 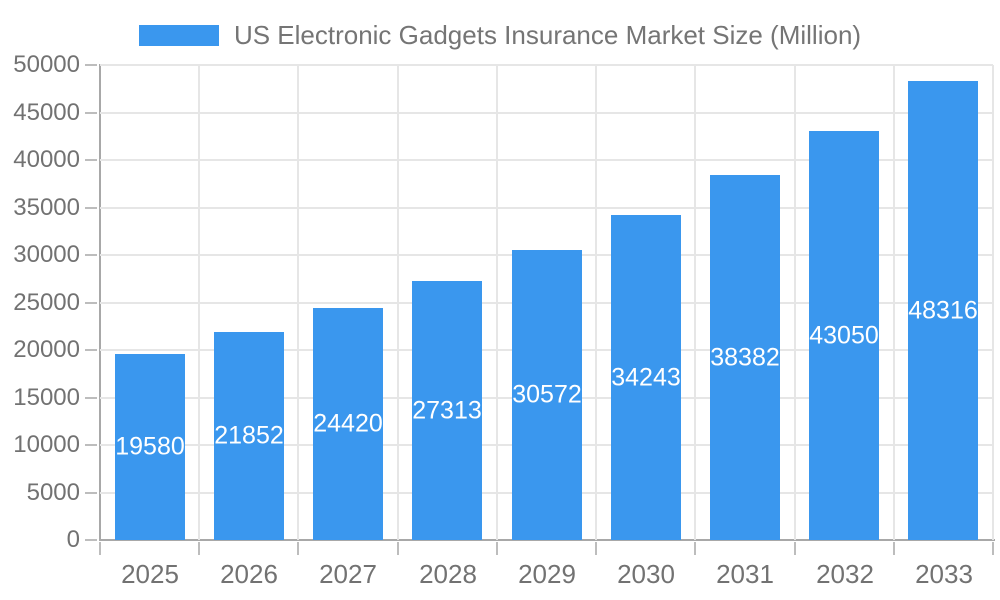 I want to click on y-axis-tick-label: 25000, so click(x=46, y=302).